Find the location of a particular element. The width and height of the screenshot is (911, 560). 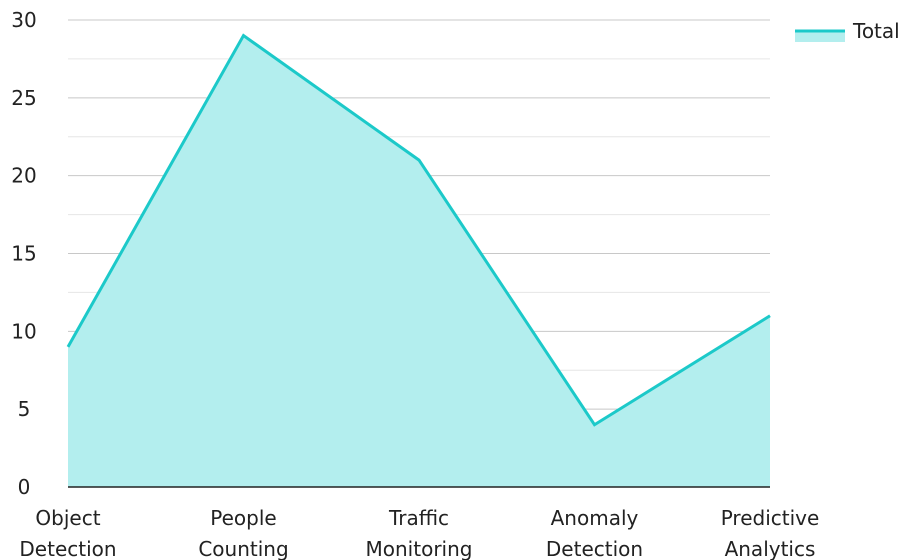

x-tick-label: Traffic is located at coordinates (418, 518).